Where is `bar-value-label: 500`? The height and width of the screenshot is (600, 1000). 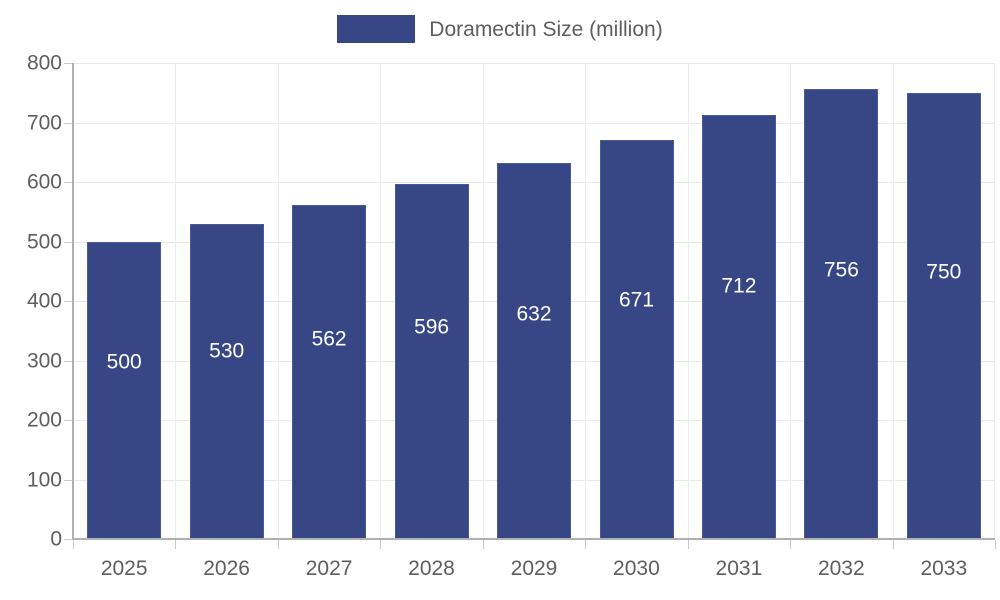
bar-value-label: 500 is located at coordinates (124, 361).